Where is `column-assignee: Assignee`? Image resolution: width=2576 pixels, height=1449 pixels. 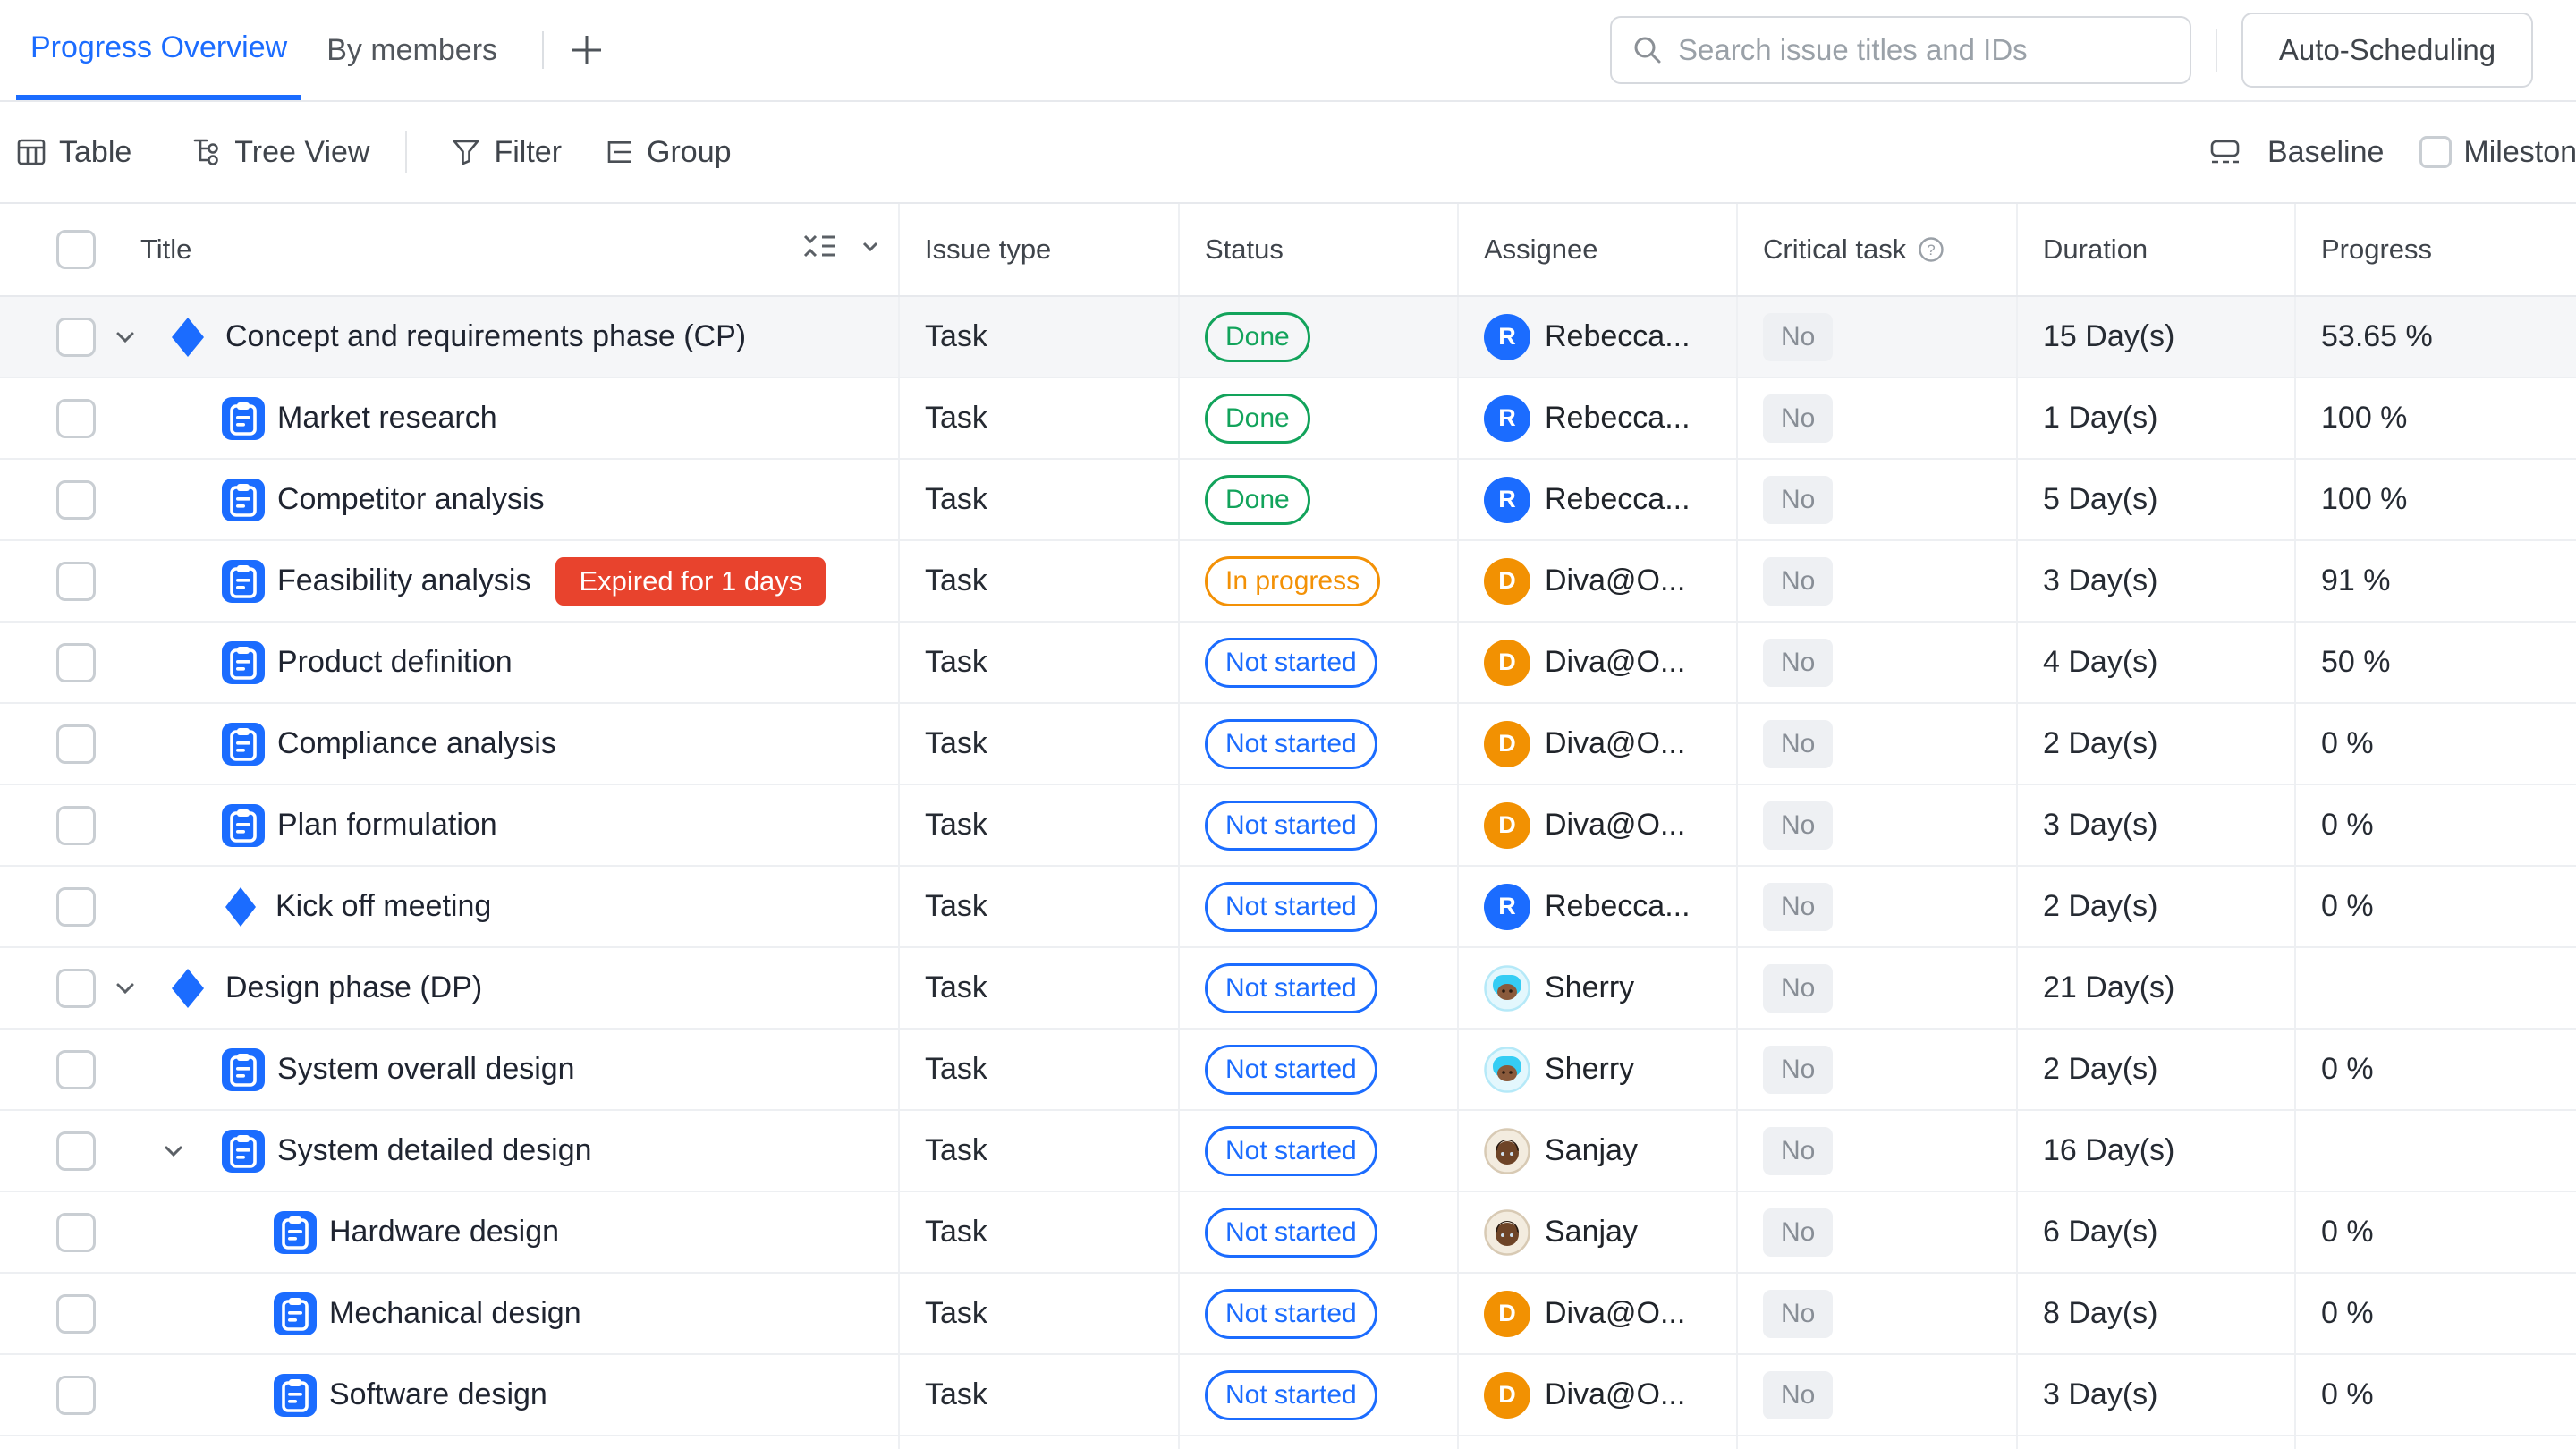 column-assignee: Assignee is located at coordinates (1598, 249).